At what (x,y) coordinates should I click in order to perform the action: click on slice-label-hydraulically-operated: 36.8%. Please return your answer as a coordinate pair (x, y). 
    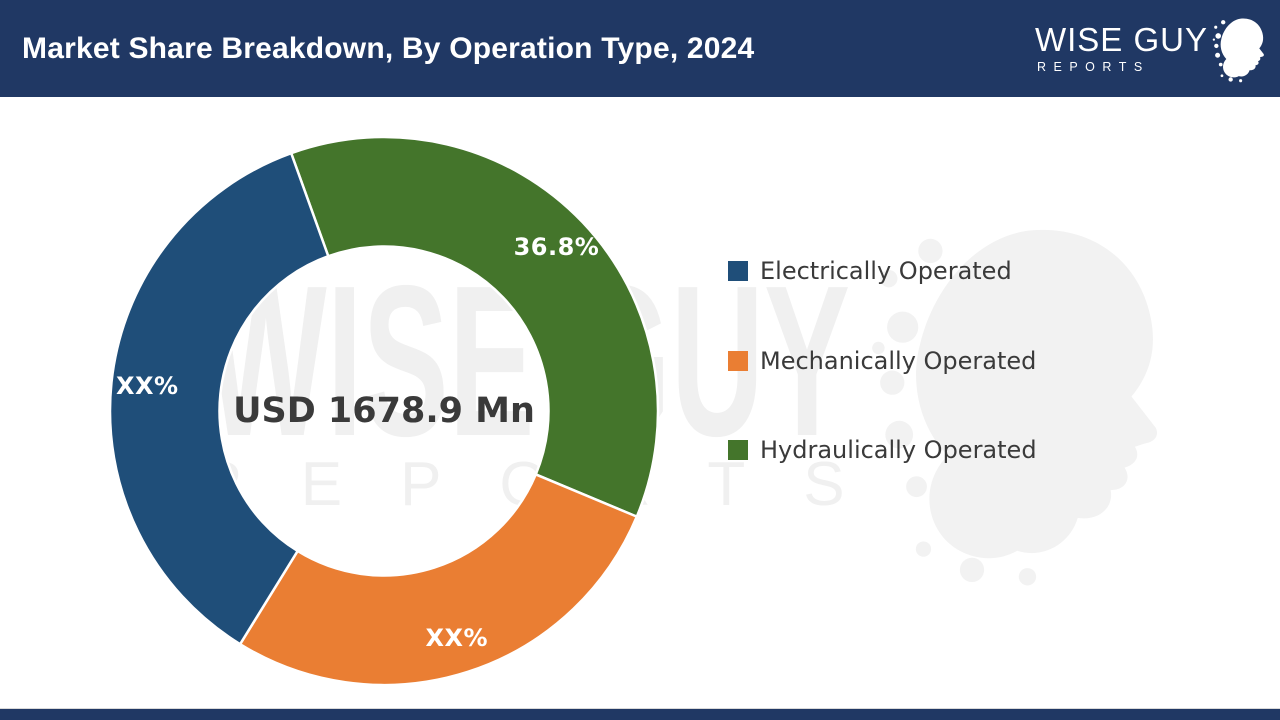
    Looking at the image, I should click on (556, 246).